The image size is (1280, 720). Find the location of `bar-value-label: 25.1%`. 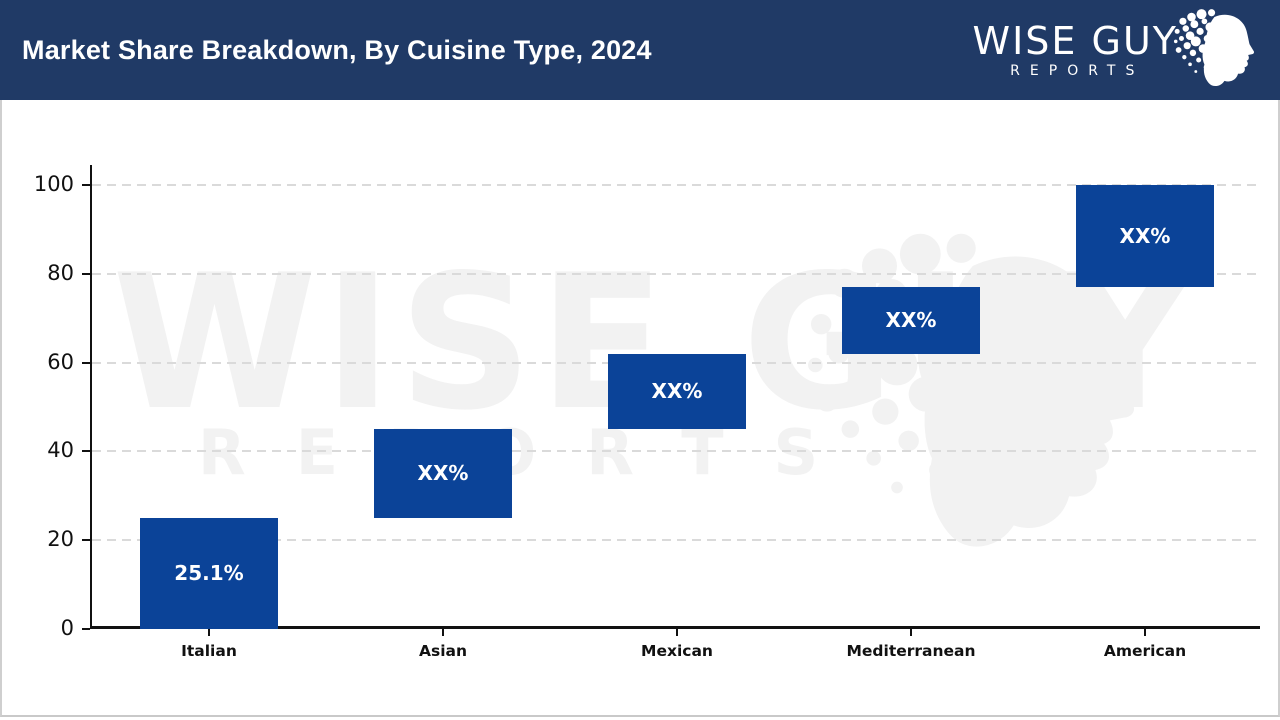

bar-value-label: 25.1% is located at coordinates (209, 573).